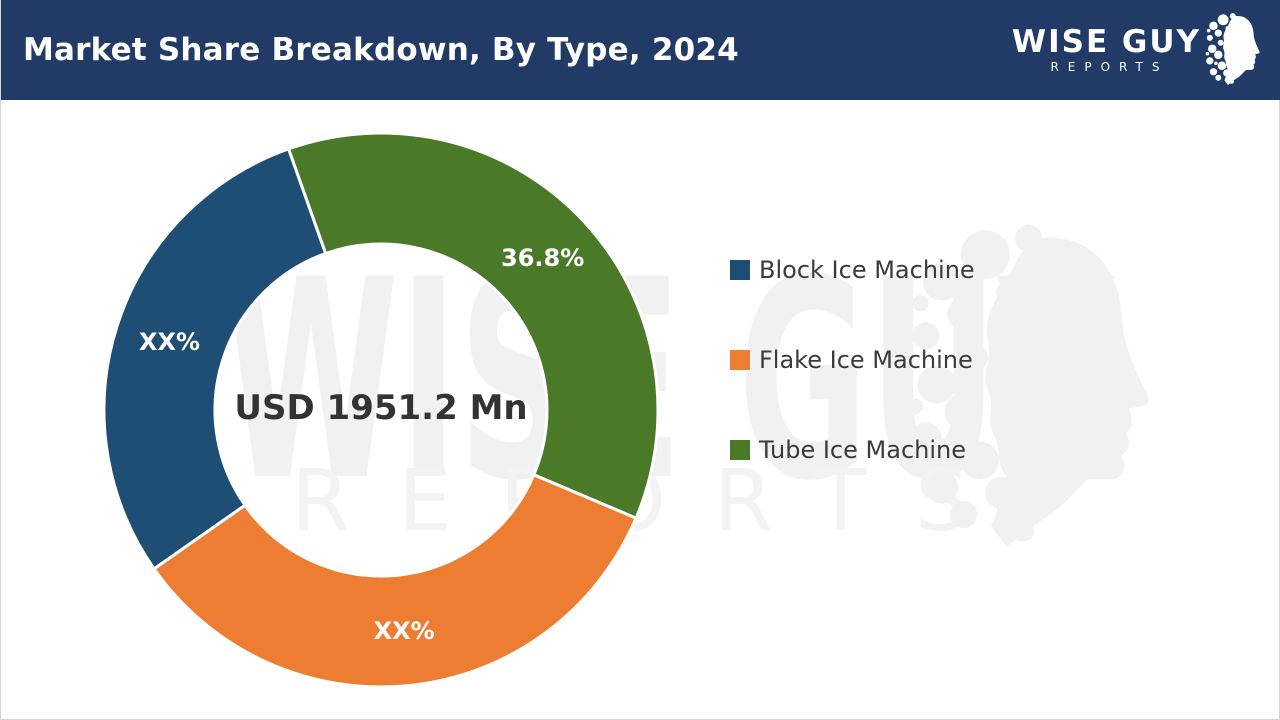 The height and width of the screenshot is (720, 1280). I want to click on logo-brand-text: WISE GUY, so click(1106, 41).